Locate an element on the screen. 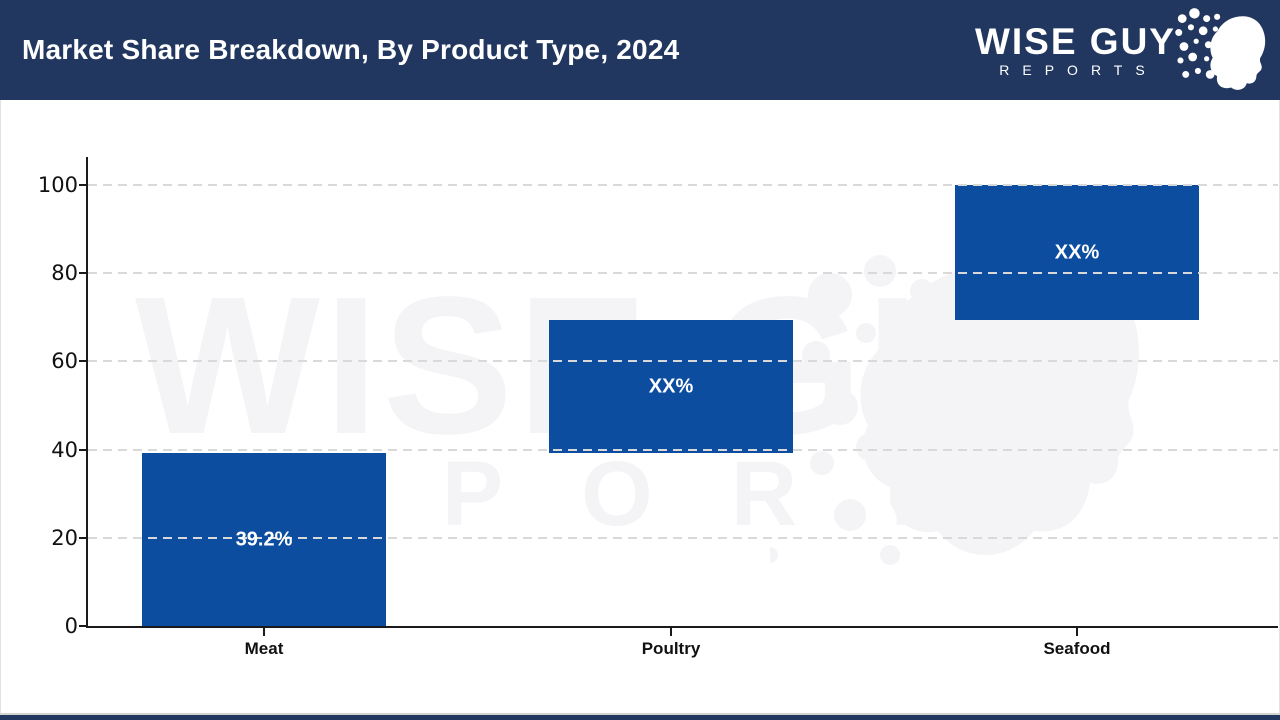  y-axis-tick-label: 60 is located at coordinates (64, 361).